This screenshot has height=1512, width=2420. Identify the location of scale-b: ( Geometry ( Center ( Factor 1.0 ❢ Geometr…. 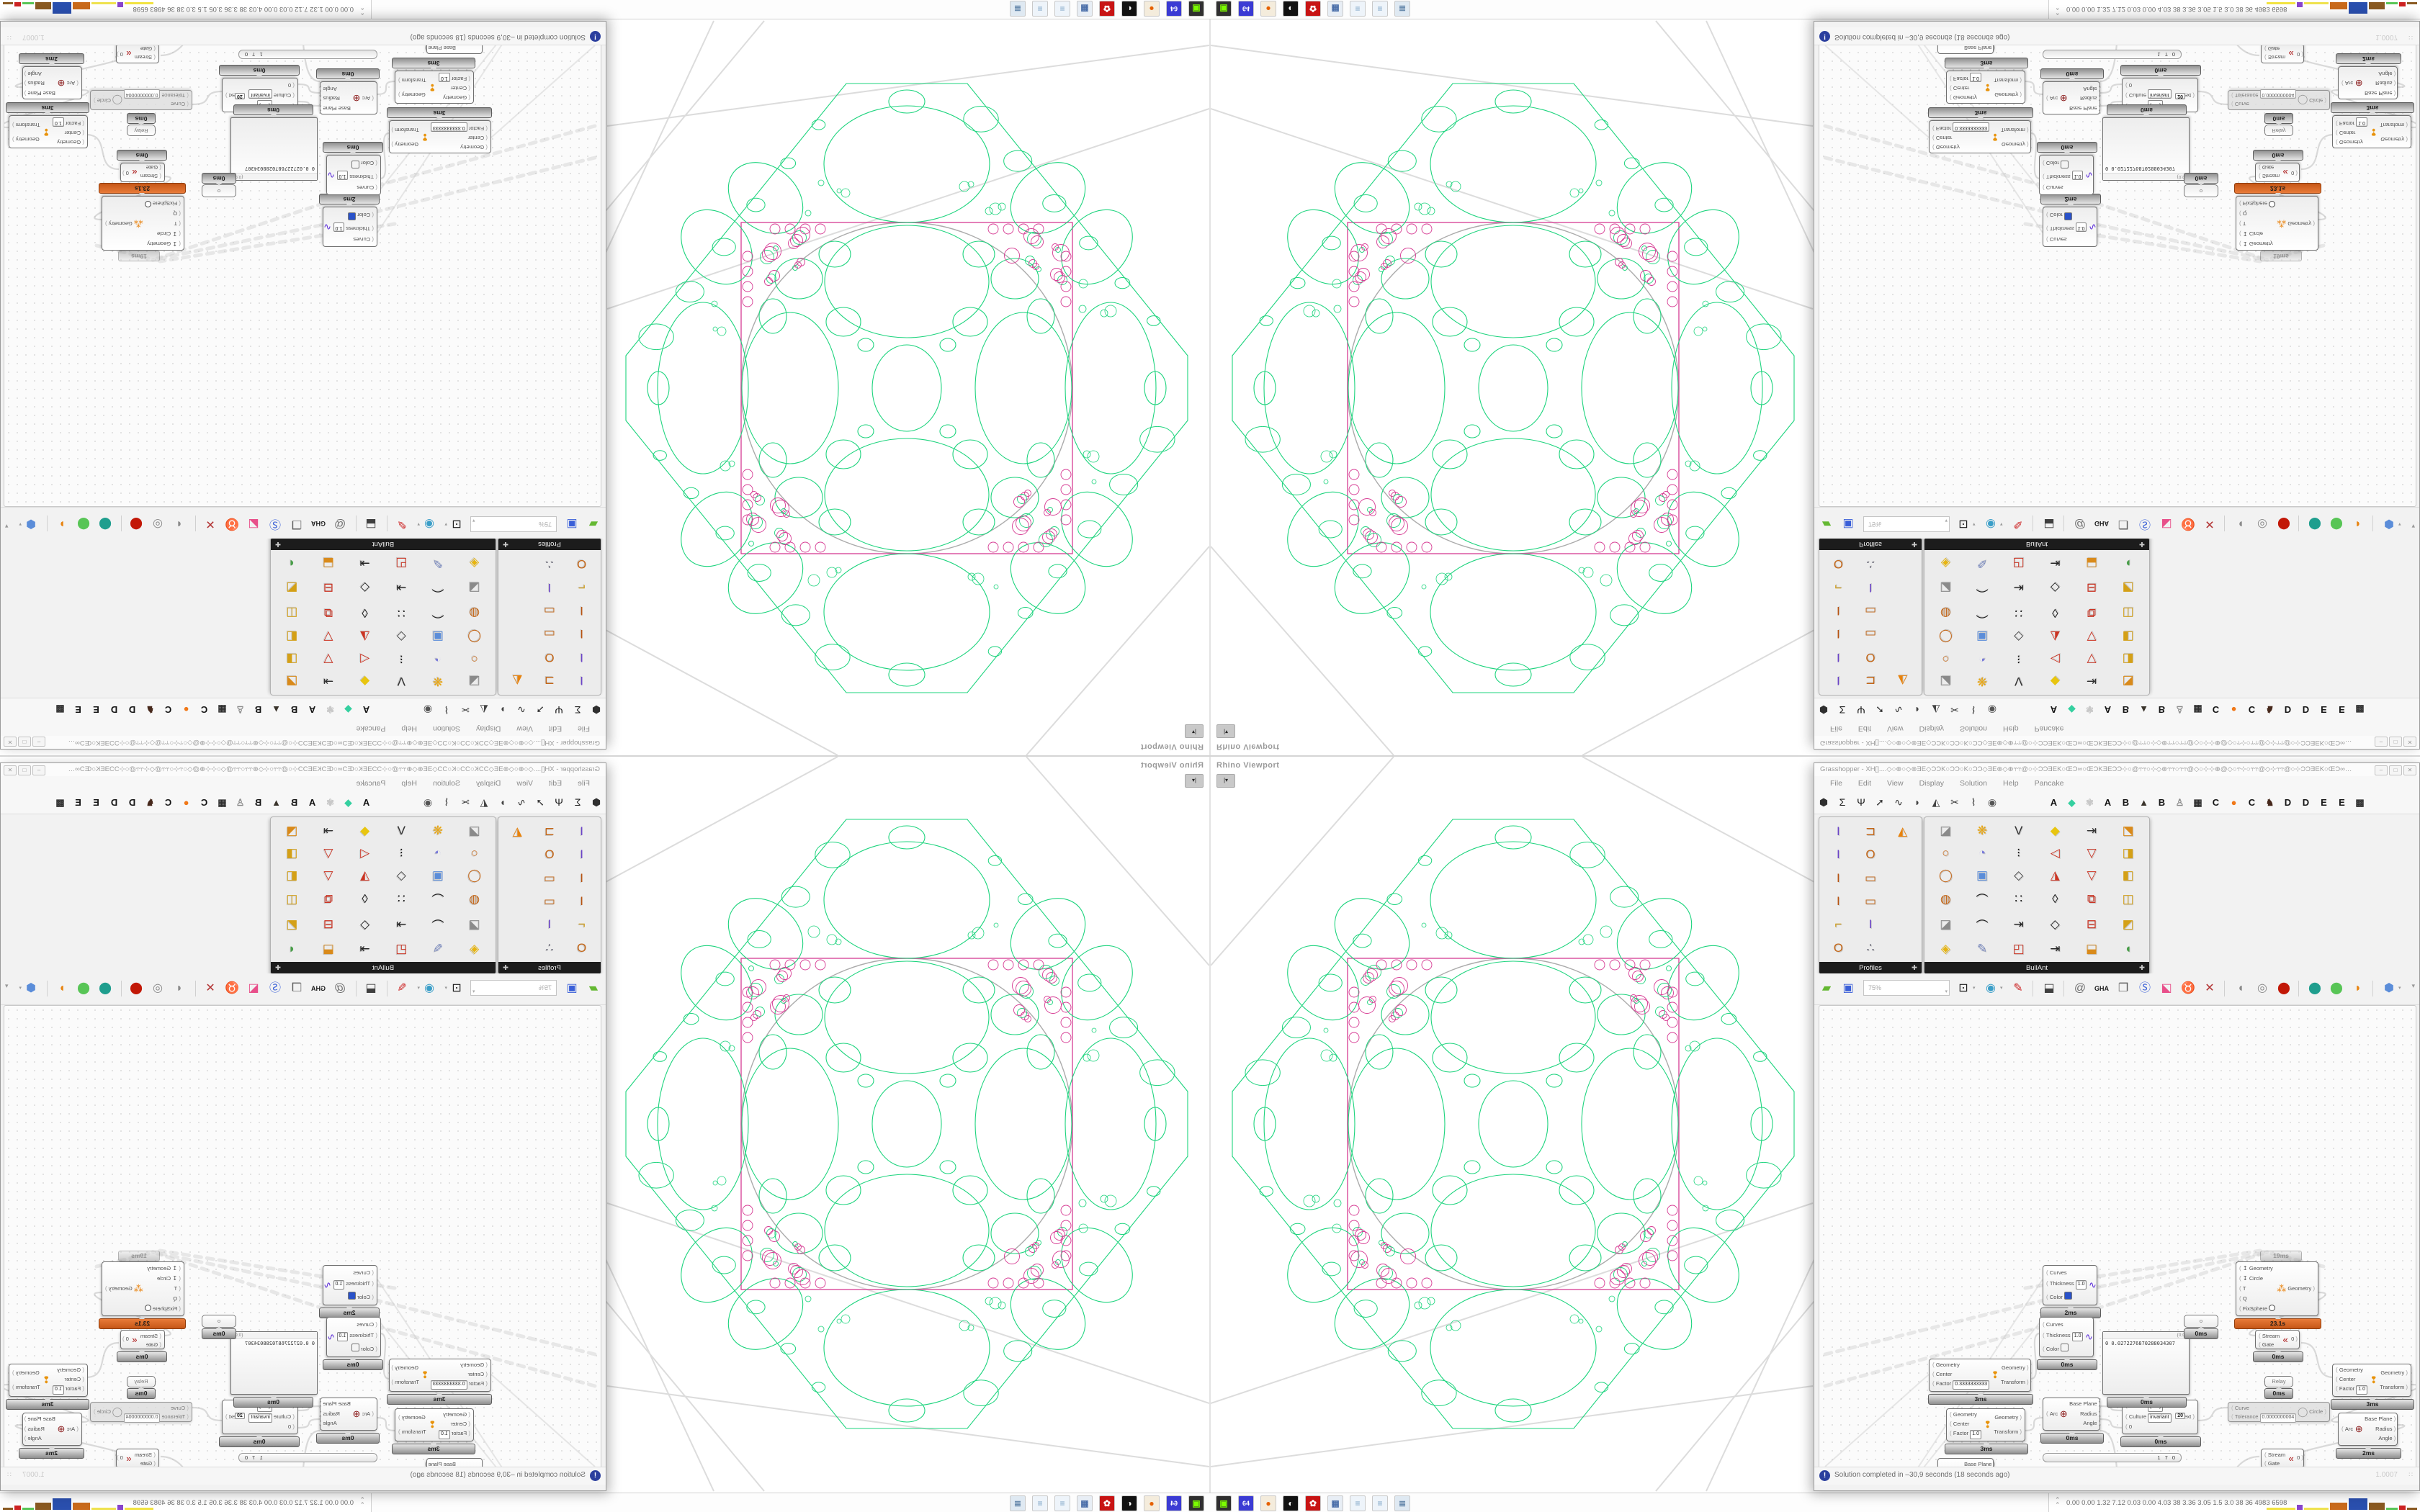
(434, 1424).